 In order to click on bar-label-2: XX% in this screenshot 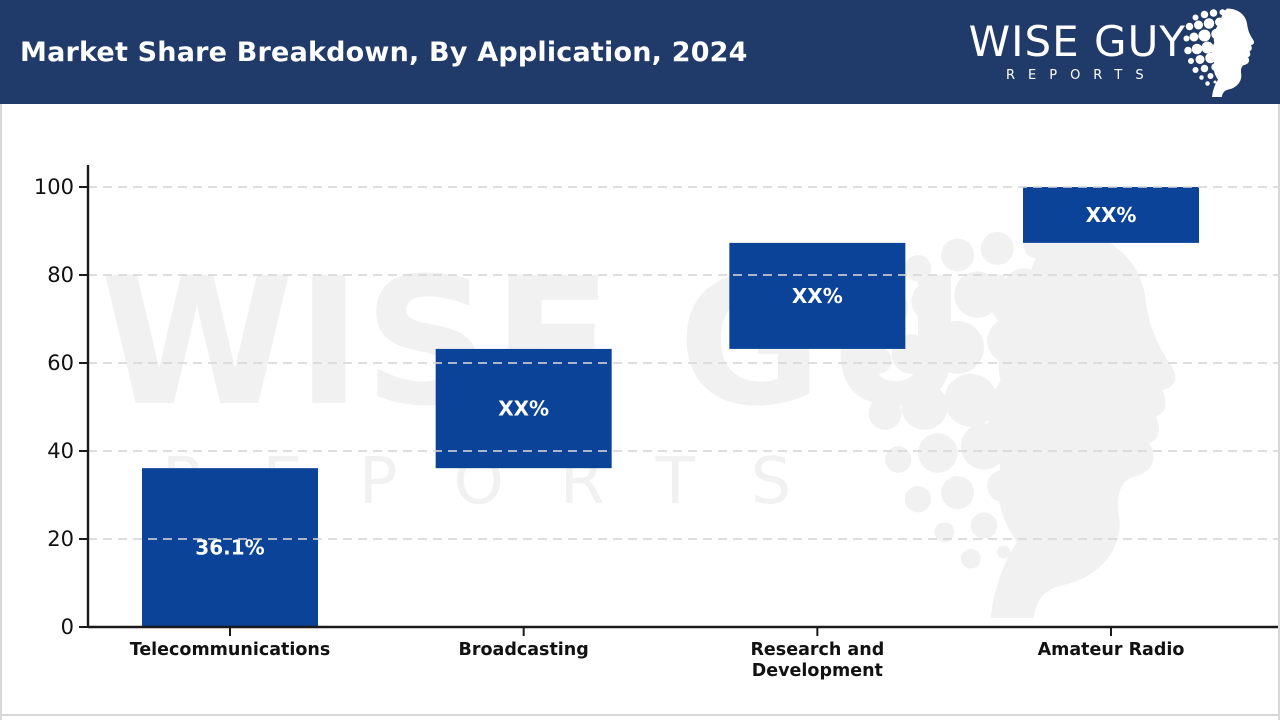, I will do `click(523, 409)`.